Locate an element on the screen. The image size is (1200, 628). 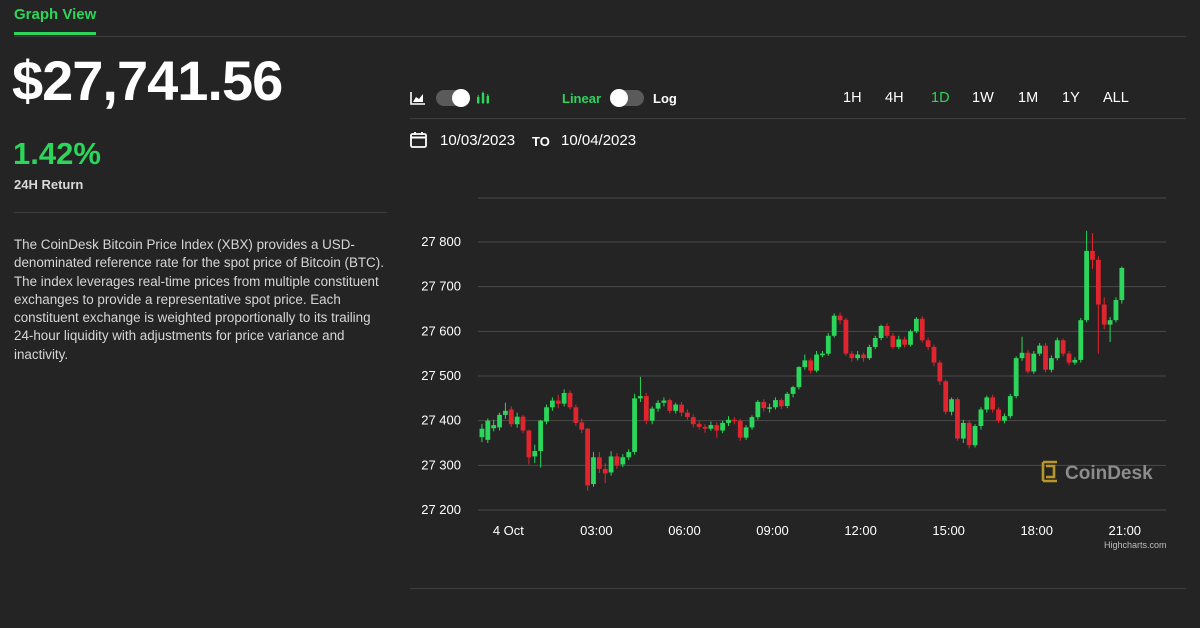
summary-divider is located at coordinates (200, 212).